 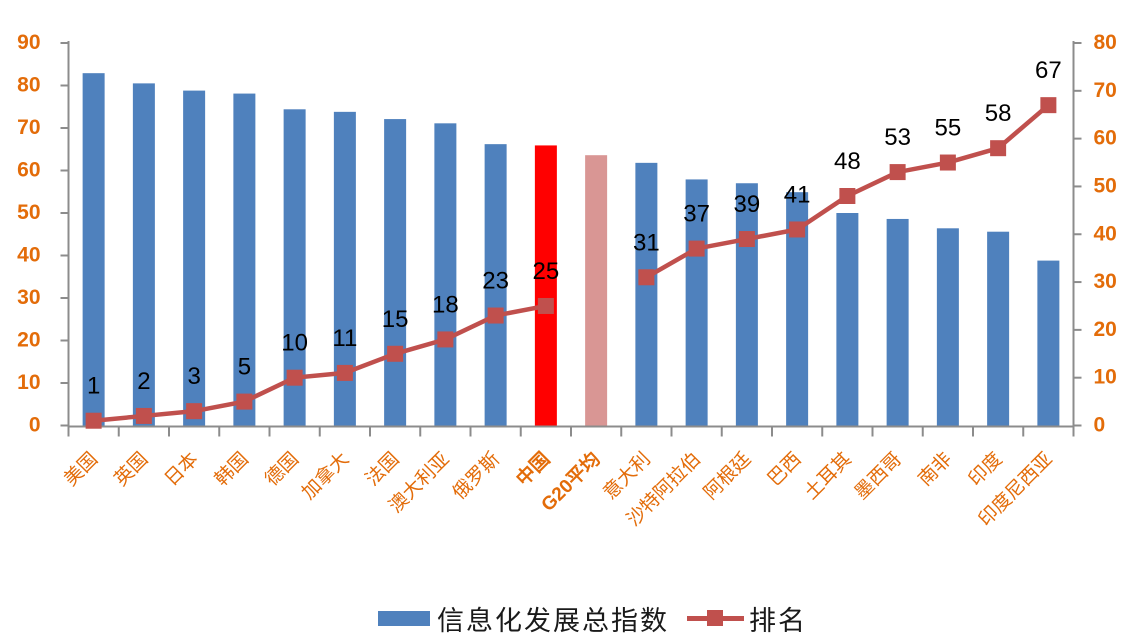 I want to click on x-category-label-南非: 南非, so click(x=935, y=469).